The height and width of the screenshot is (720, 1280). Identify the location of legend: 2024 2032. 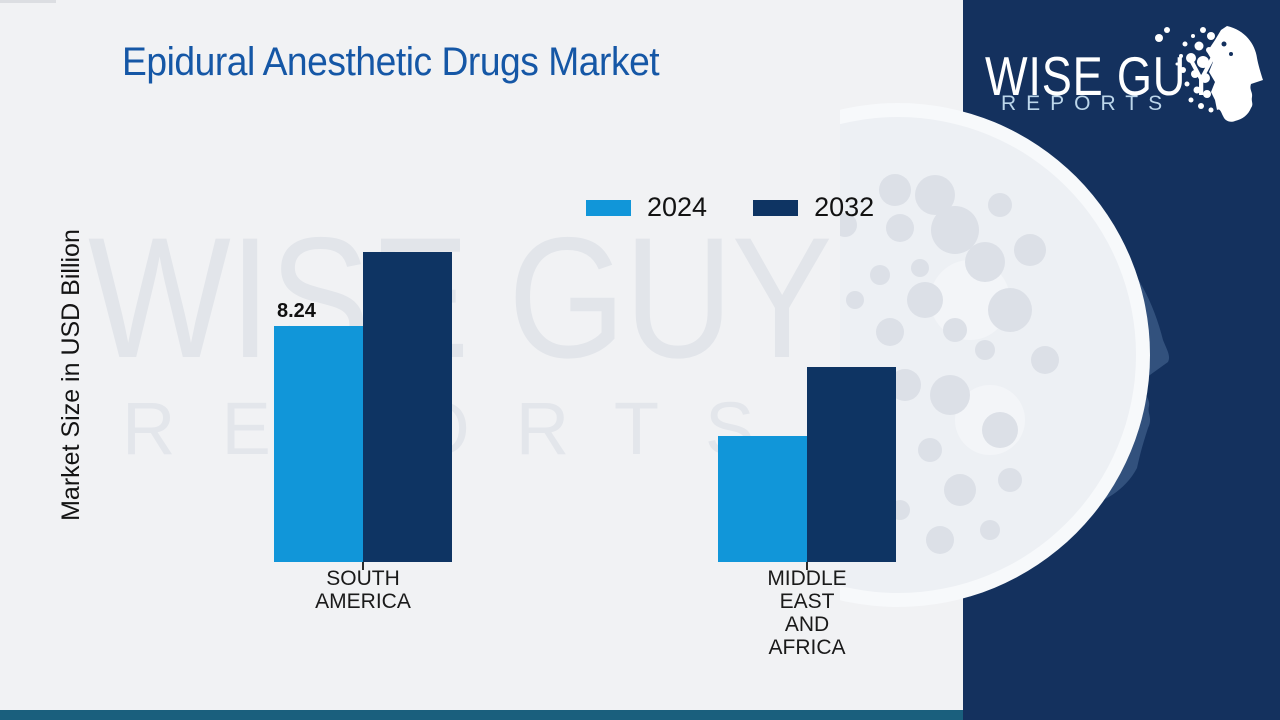
(730, 207).